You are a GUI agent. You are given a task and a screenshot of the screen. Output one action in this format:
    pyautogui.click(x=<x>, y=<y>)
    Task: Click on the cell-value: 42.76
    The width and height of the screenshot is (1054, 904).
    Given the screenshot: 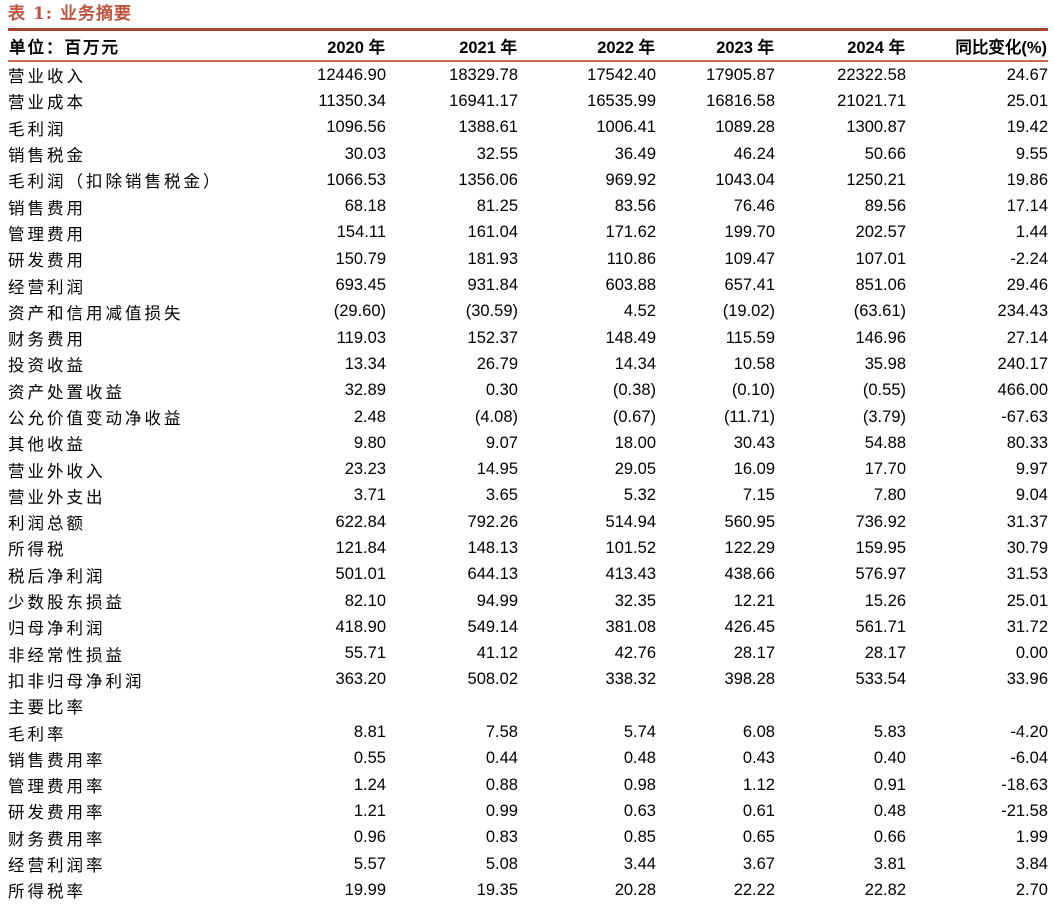 What is the action you would take?
    pyautogui.click(x=635, y=653)
    